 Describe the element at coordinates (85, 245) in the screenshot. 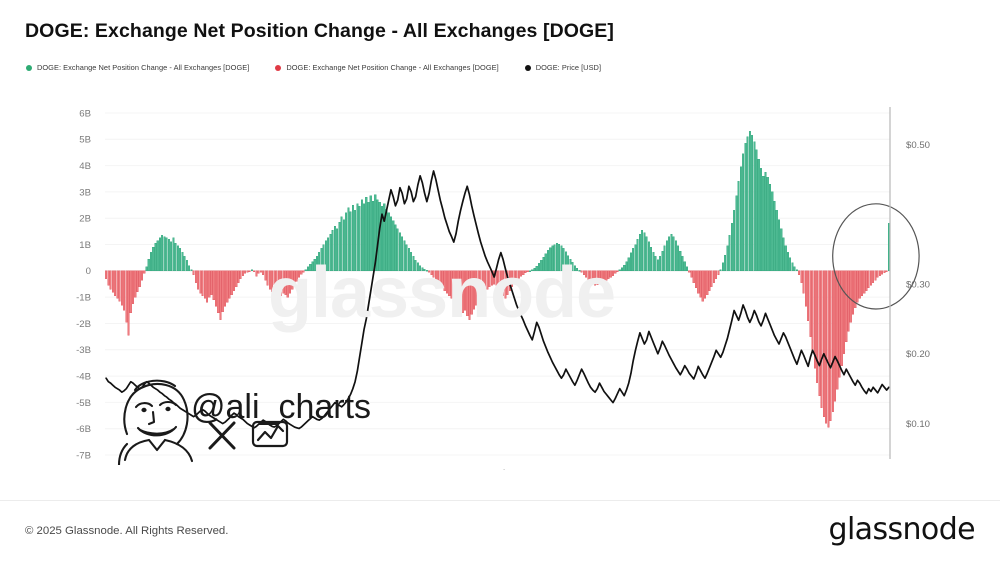

I see `svg-text: 1B` at that location.